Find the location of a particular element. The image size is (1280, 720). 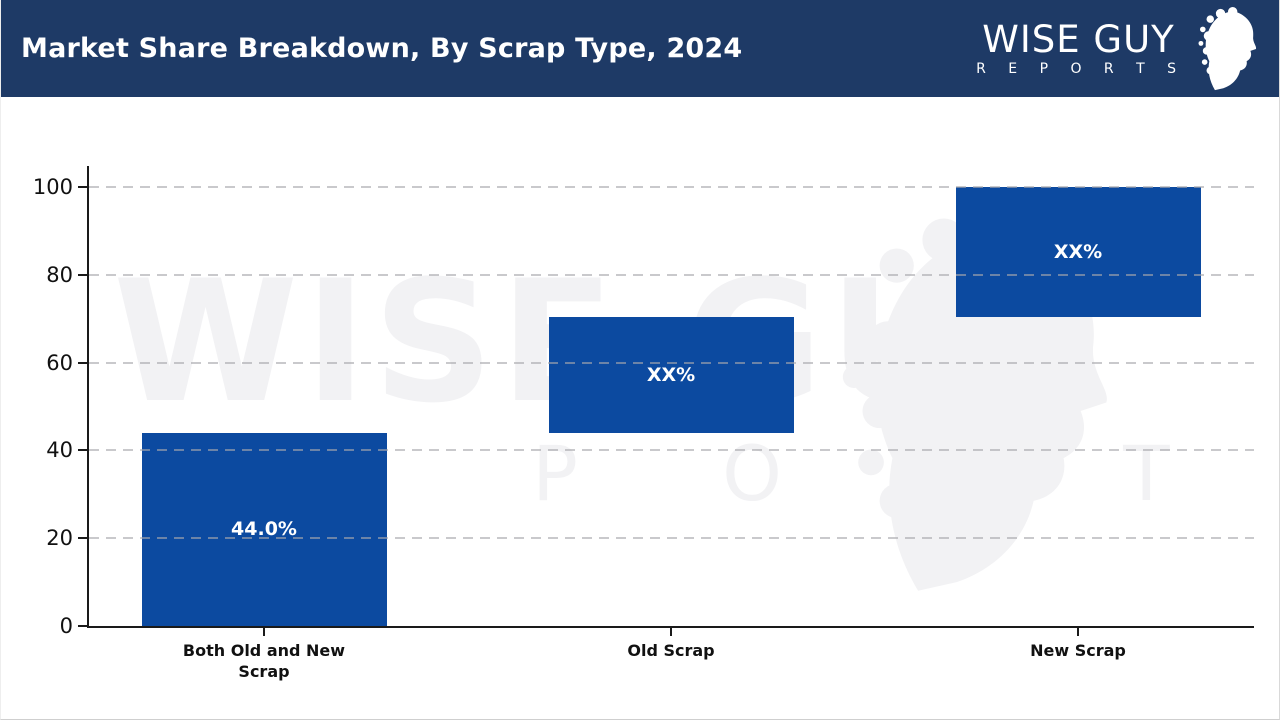

x-category-label: Both Old and New Scrap is located at coordinates (264, 661).